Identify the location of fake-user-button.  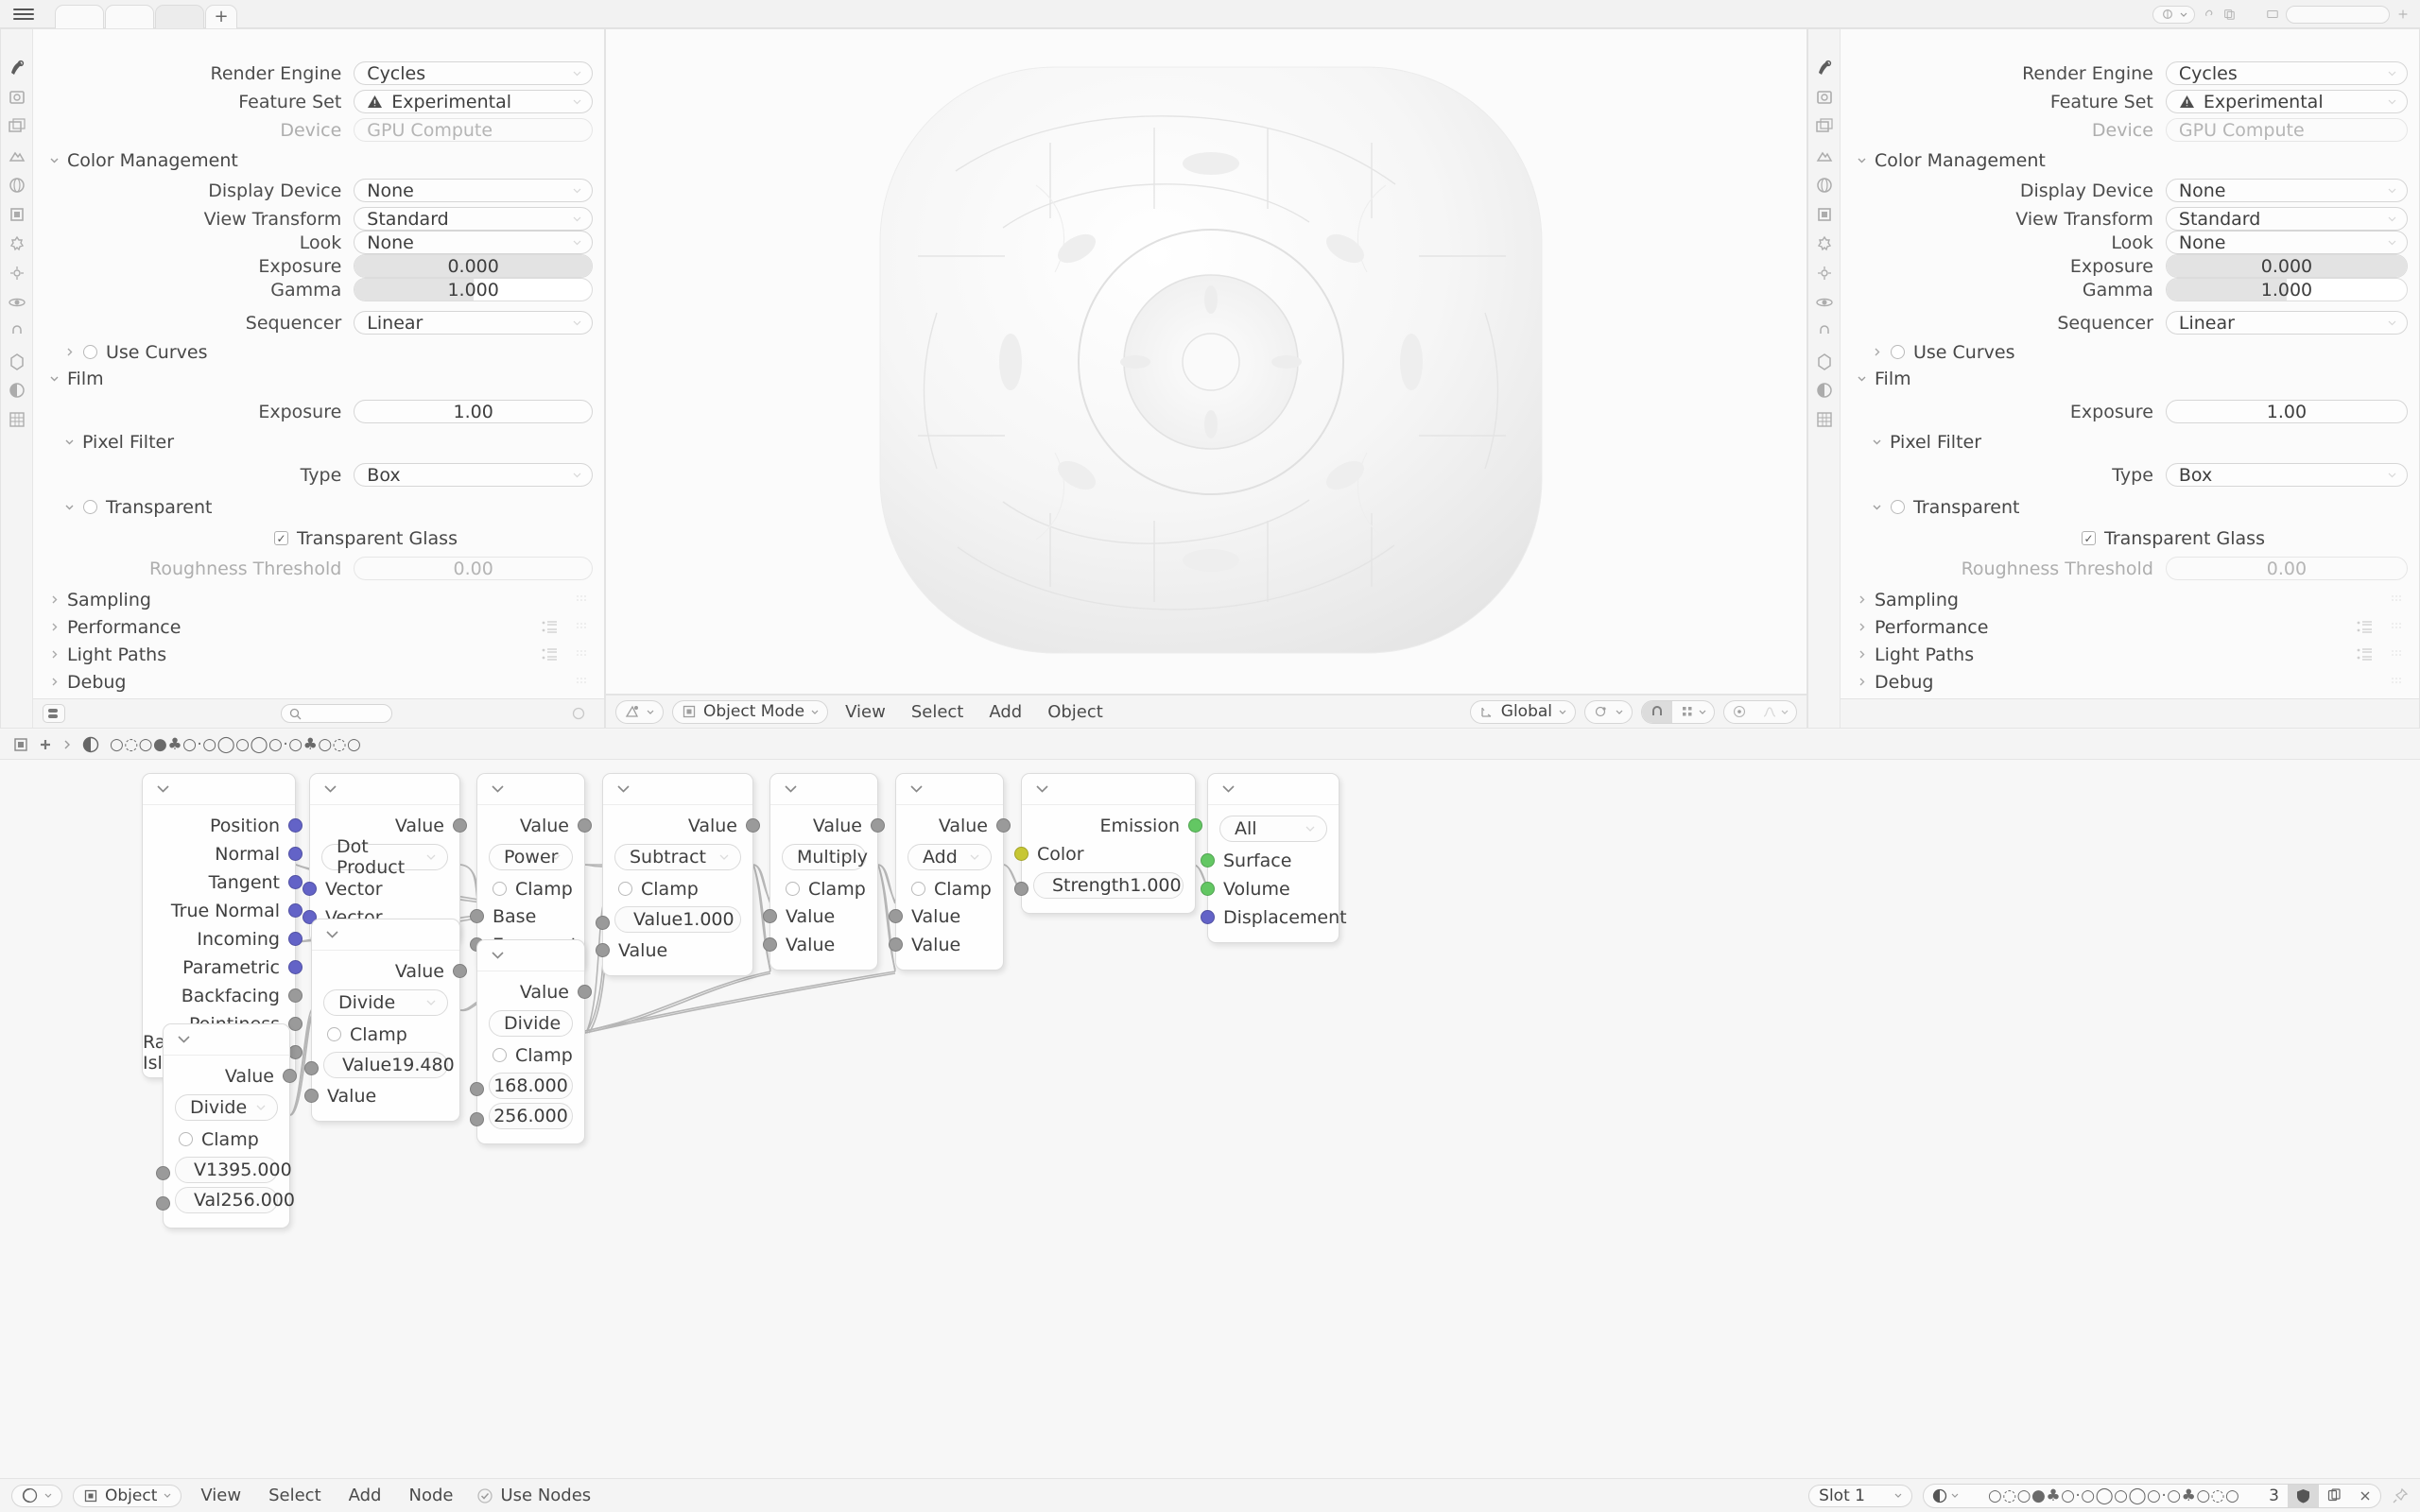
(2303, 1495).